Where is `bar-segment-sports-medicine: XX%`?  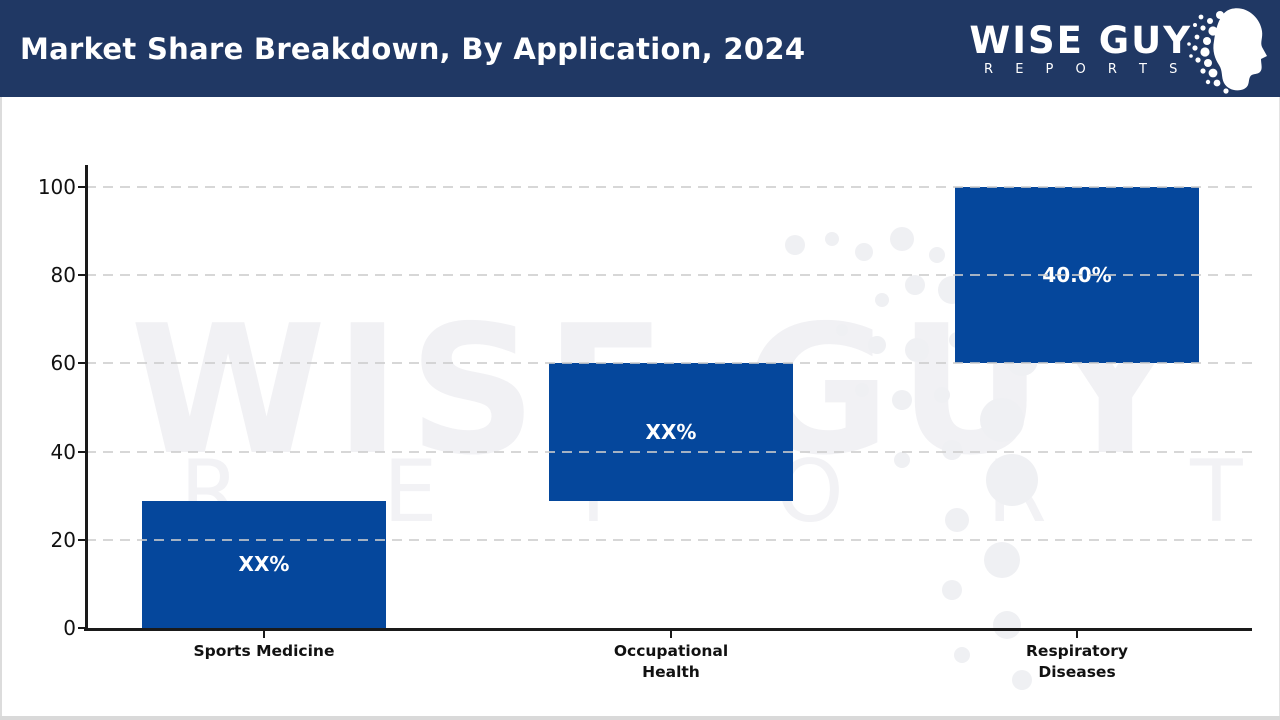
bar-segment-sports-medicine: XX% is located at coordinates (264, 564).